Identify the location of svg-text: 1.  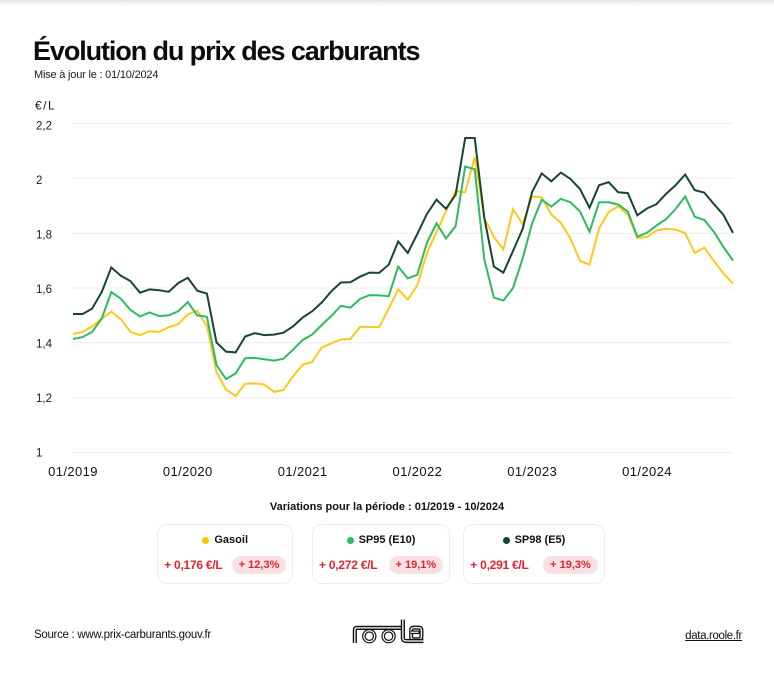
(39, 454).